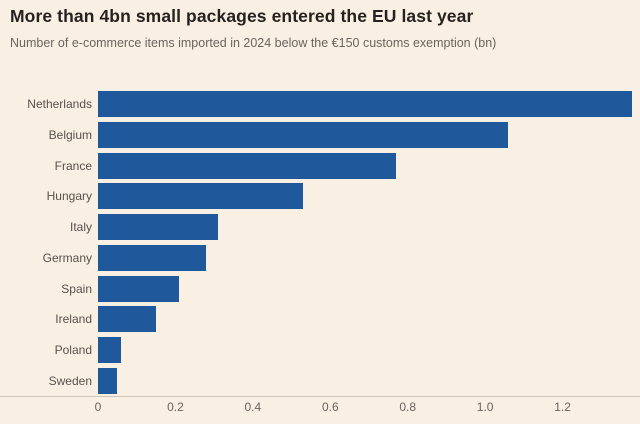 The image size is (640, 424). What do you see at coordinates (408, 407) in the screenshot?
I see `x-tick-label: 0.8` at bounding box center [408, 407].